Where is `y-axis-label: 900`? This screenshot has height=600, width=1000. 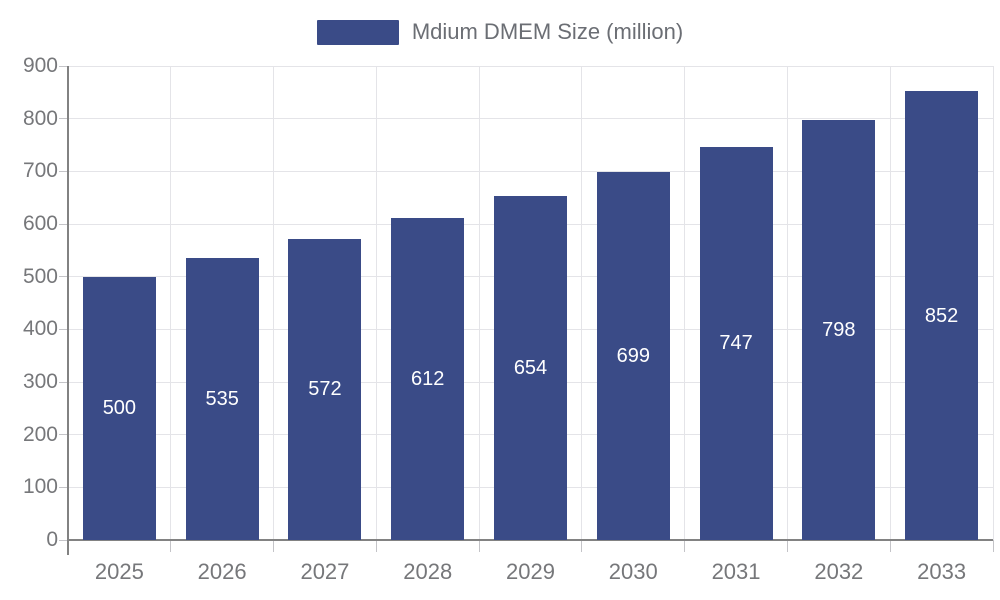 y-axis-label: 900 is located at coordinates (40, 65).